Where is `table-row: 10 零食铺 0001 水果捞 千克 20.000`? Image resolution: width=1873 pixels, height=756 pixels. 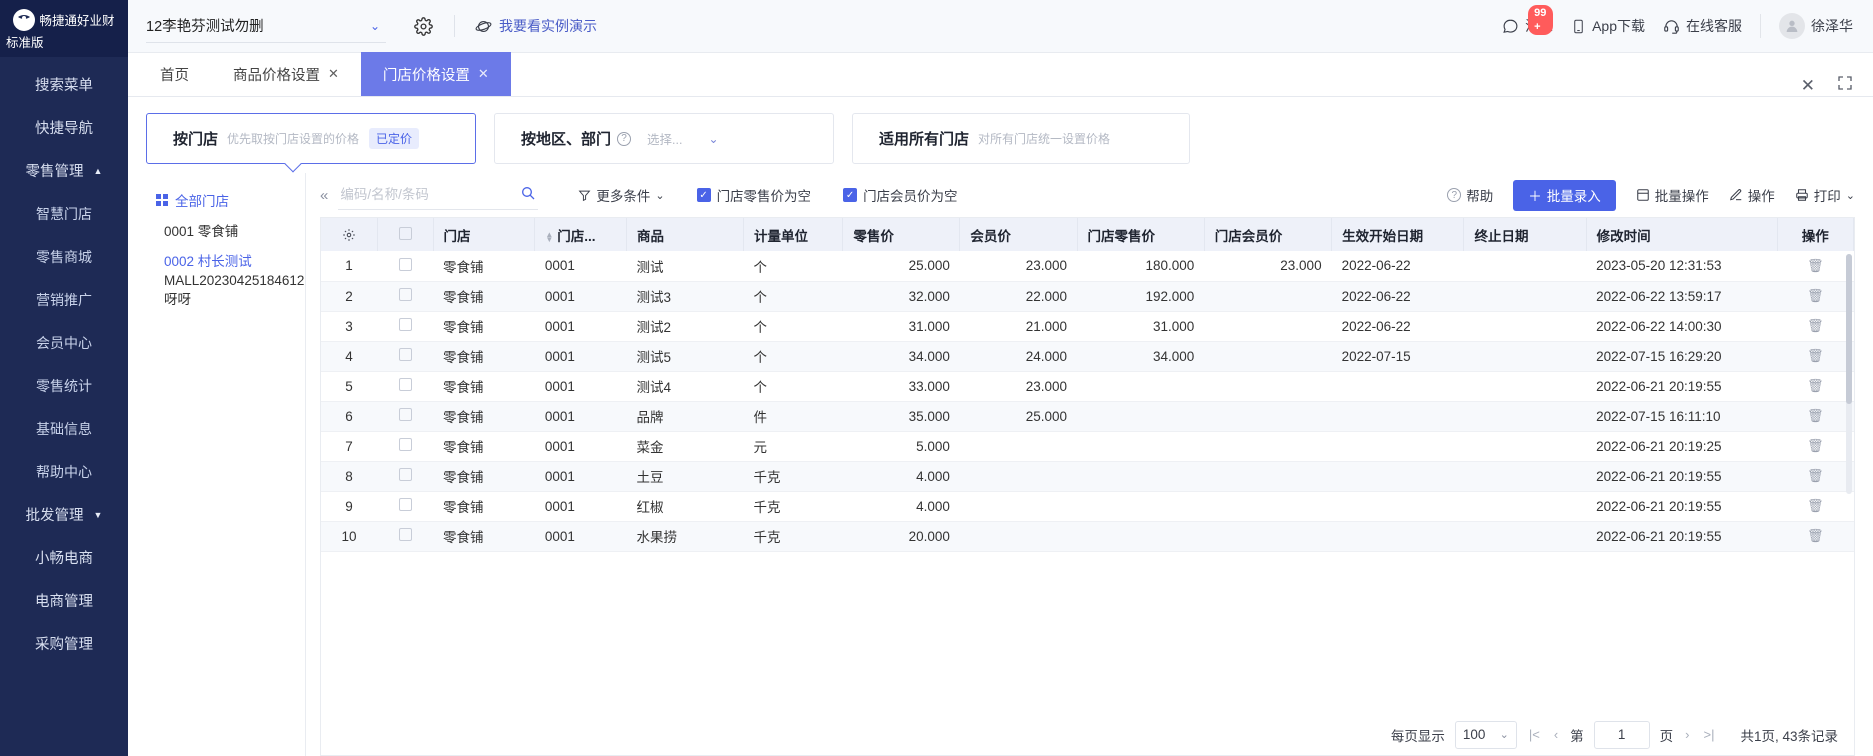 table-row: 10 零食铺 0001 水果捞 千克 20.000 is located at coordinates (1087, 536).